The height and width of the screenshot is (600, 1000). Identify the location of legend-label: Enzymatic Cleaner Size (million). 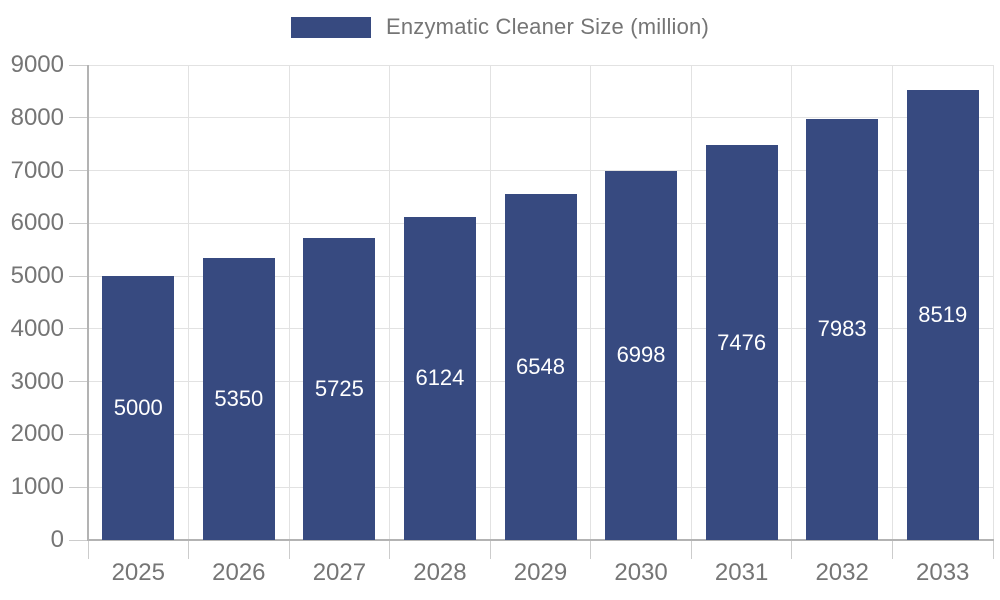
(547, 26).